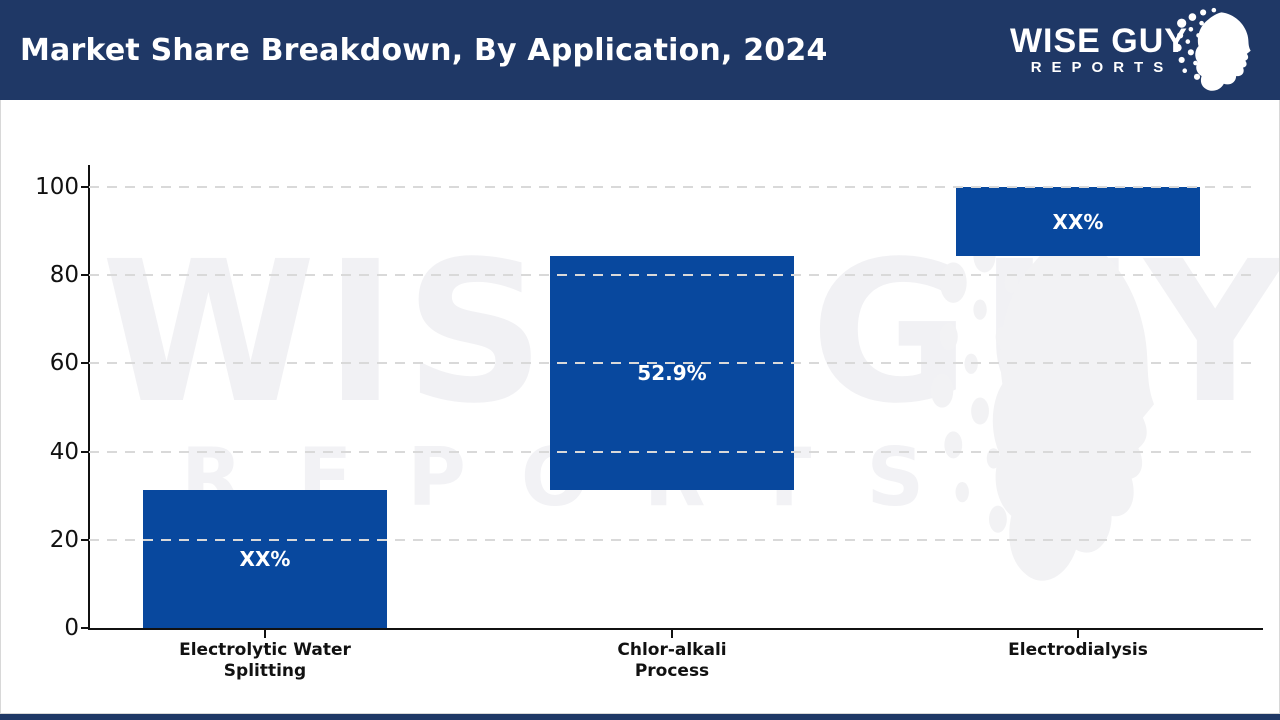 The width and height of the screenshot is (1280, 720). I want to click on bar-electrolytic-water-splitting, so click(265, 558).